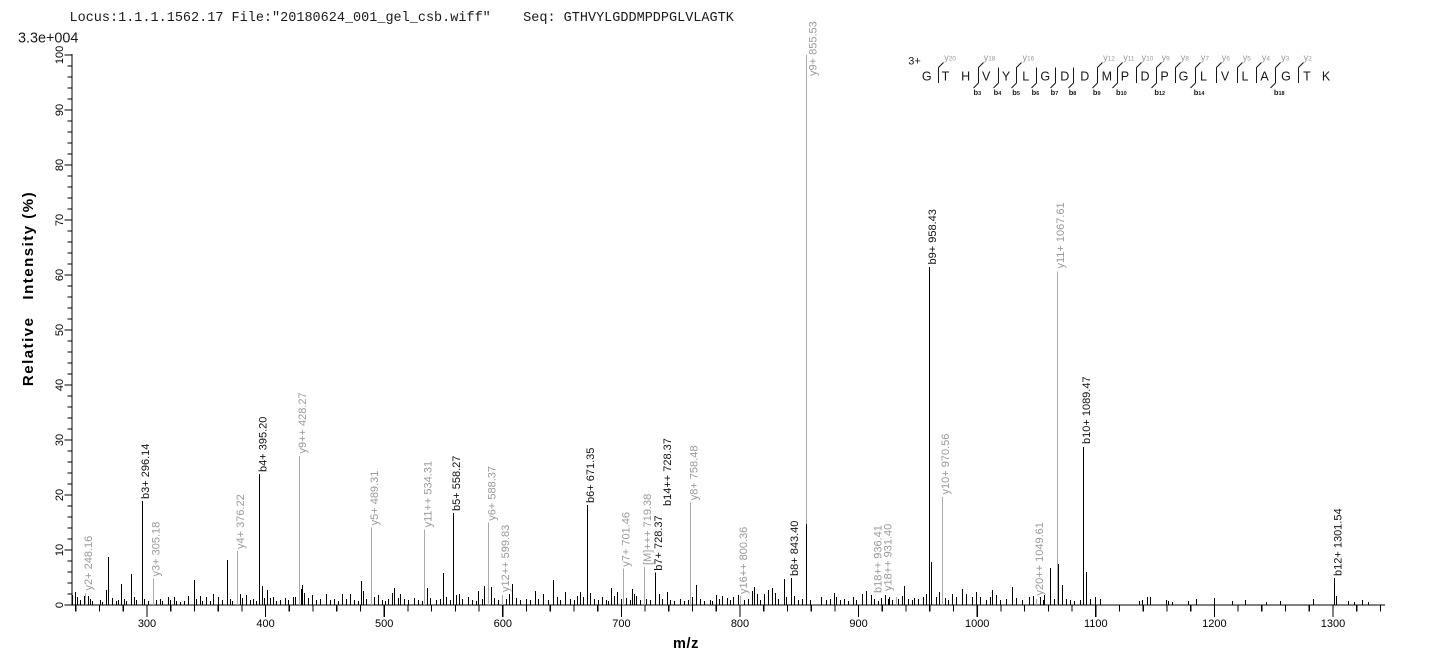 This screenshot has width=1436, height=670. I want to click on svg-text: 700, so click(621, 624).